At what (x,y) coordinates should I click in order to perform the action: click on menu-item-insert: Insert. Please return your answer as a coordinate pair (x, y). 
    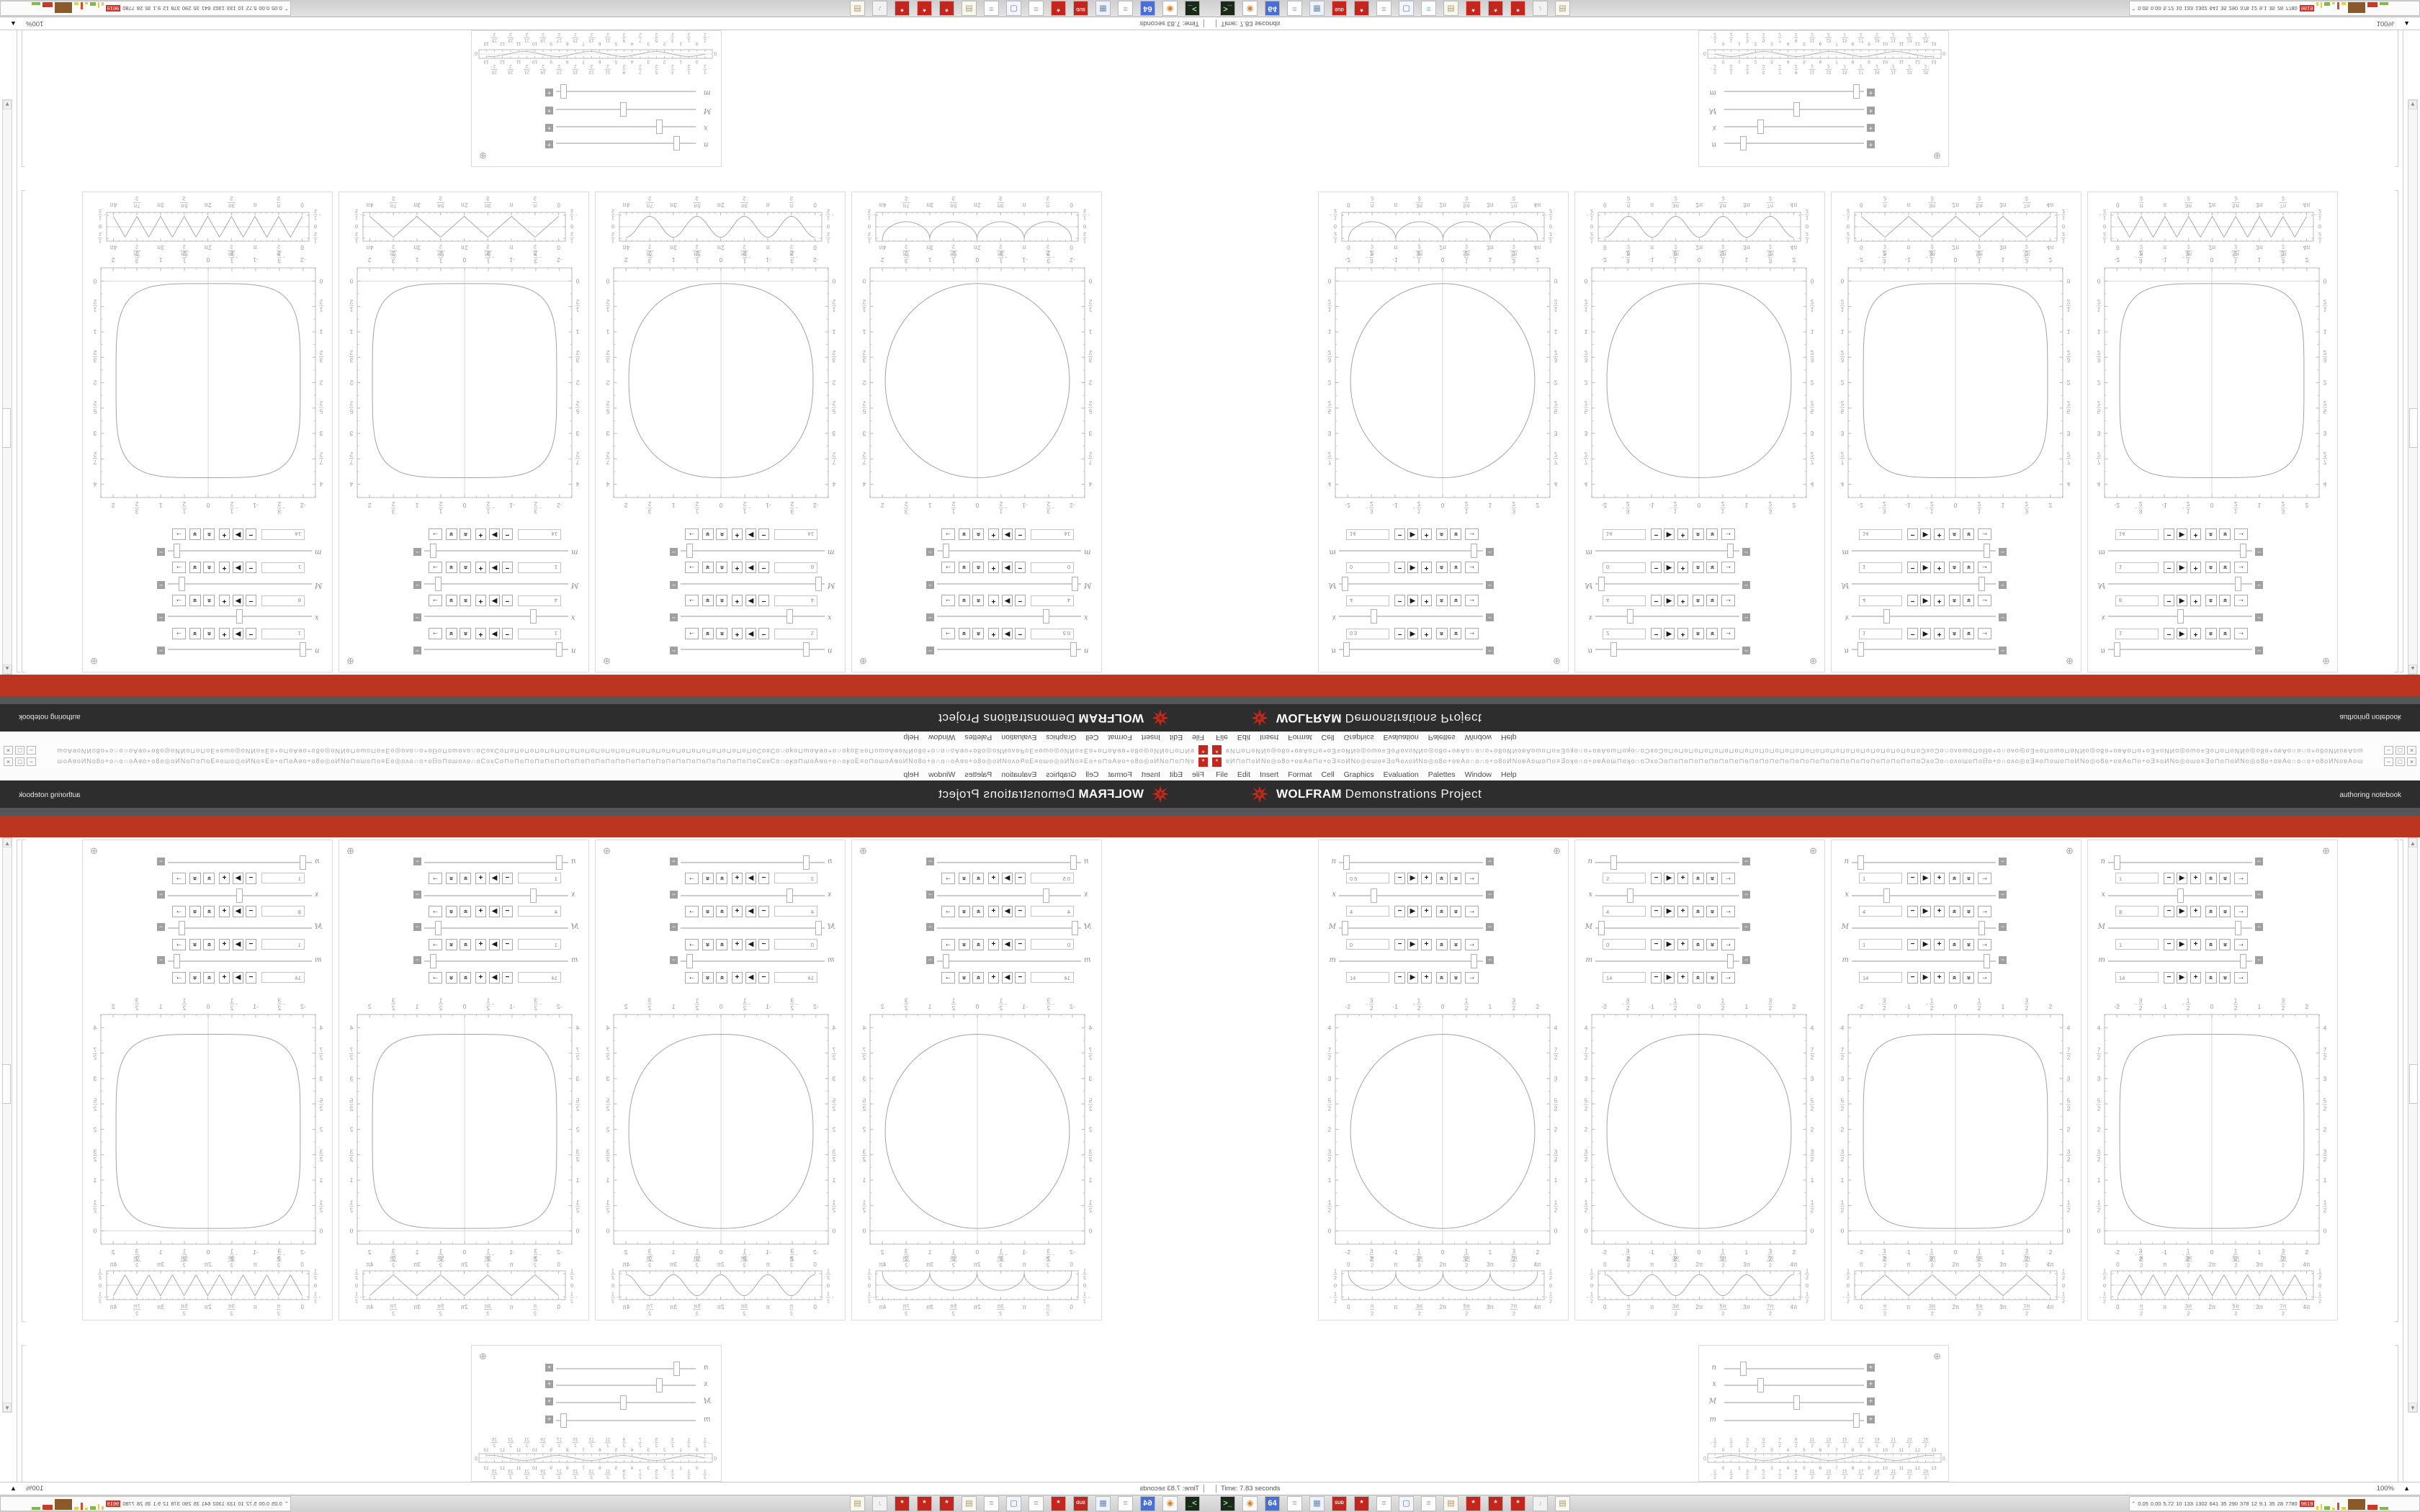
    Looking at the image, I should click on (1269, 737).